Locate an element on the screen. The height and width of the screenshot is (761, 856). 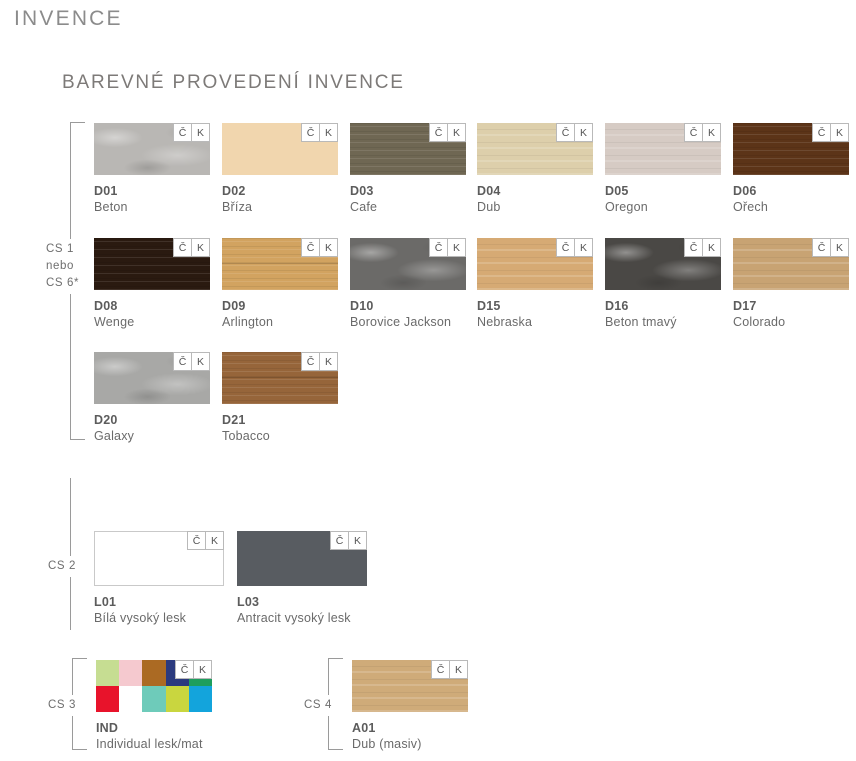
swatch-name: Individual lesk/mat is located at coordinates (149, 744).